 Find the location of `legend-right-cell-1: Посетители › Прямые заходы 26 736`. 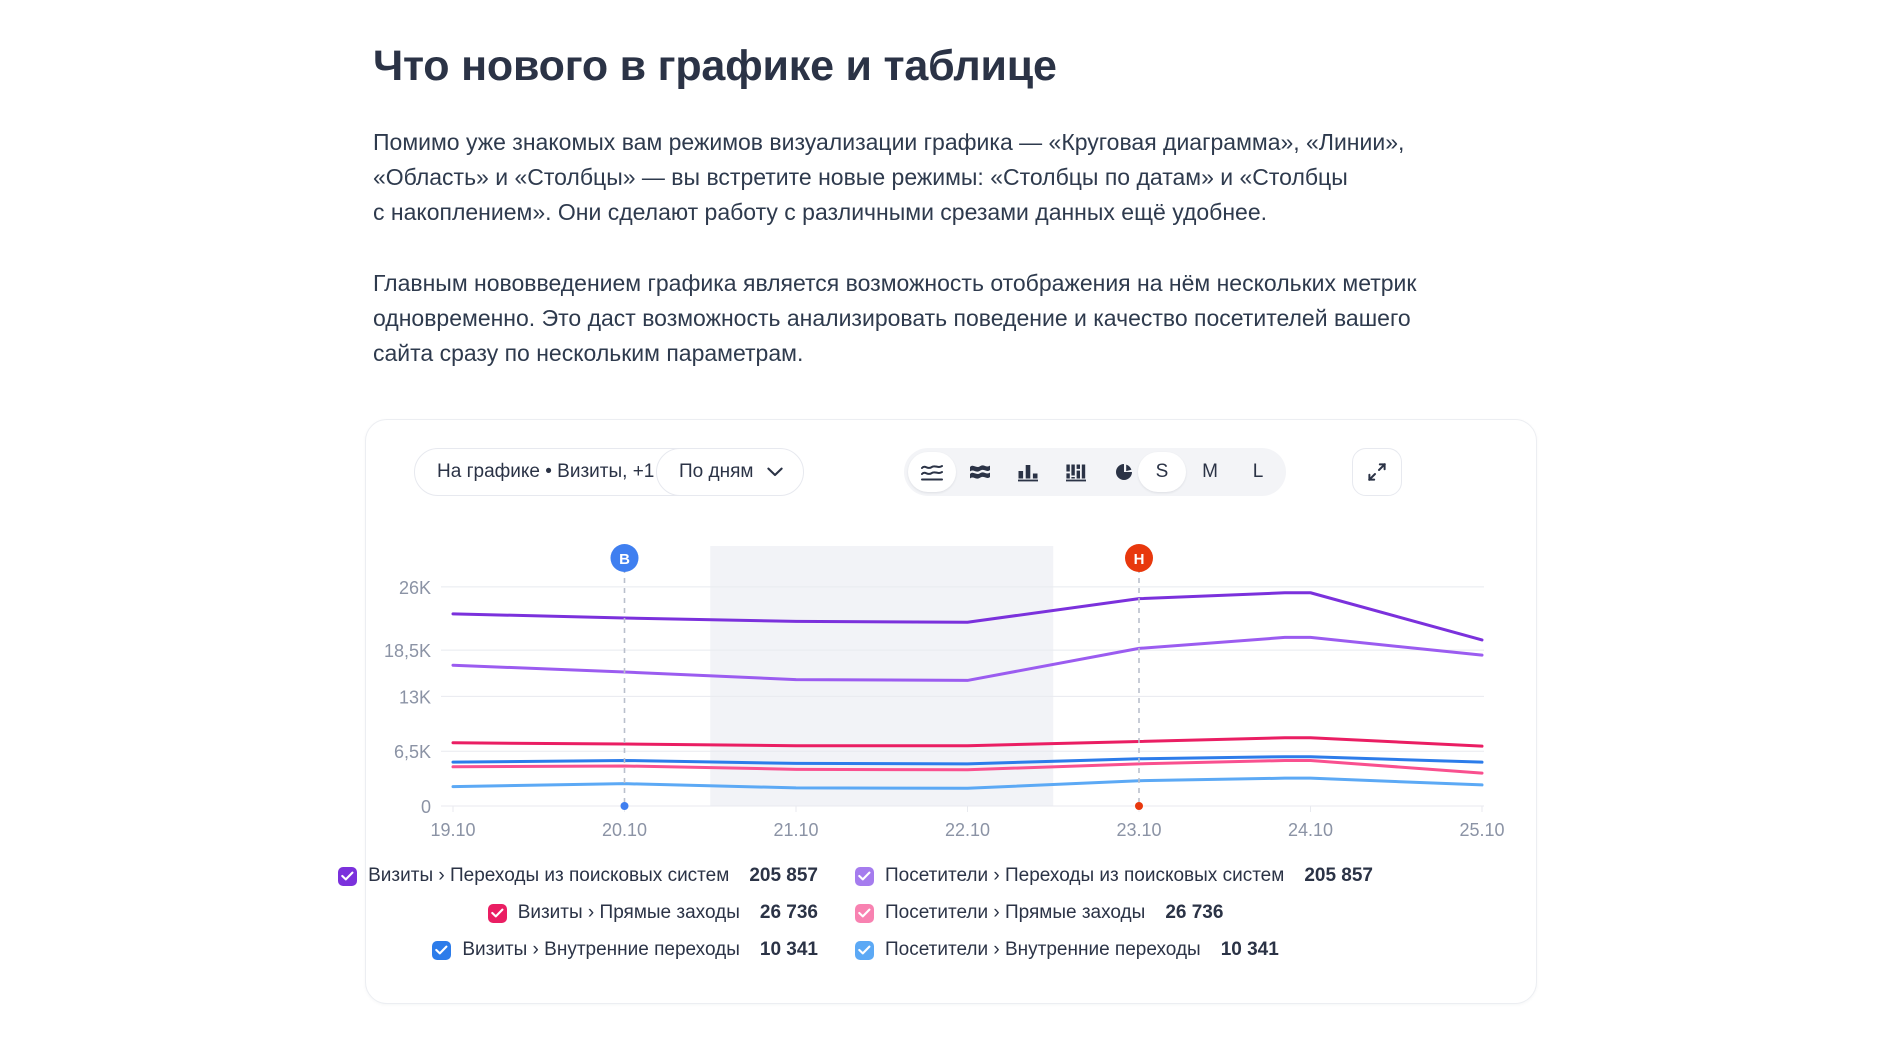

legend-right-cell-1: Посетители › Прямые заходы 26 736 is located at coordinates (1020, 913).